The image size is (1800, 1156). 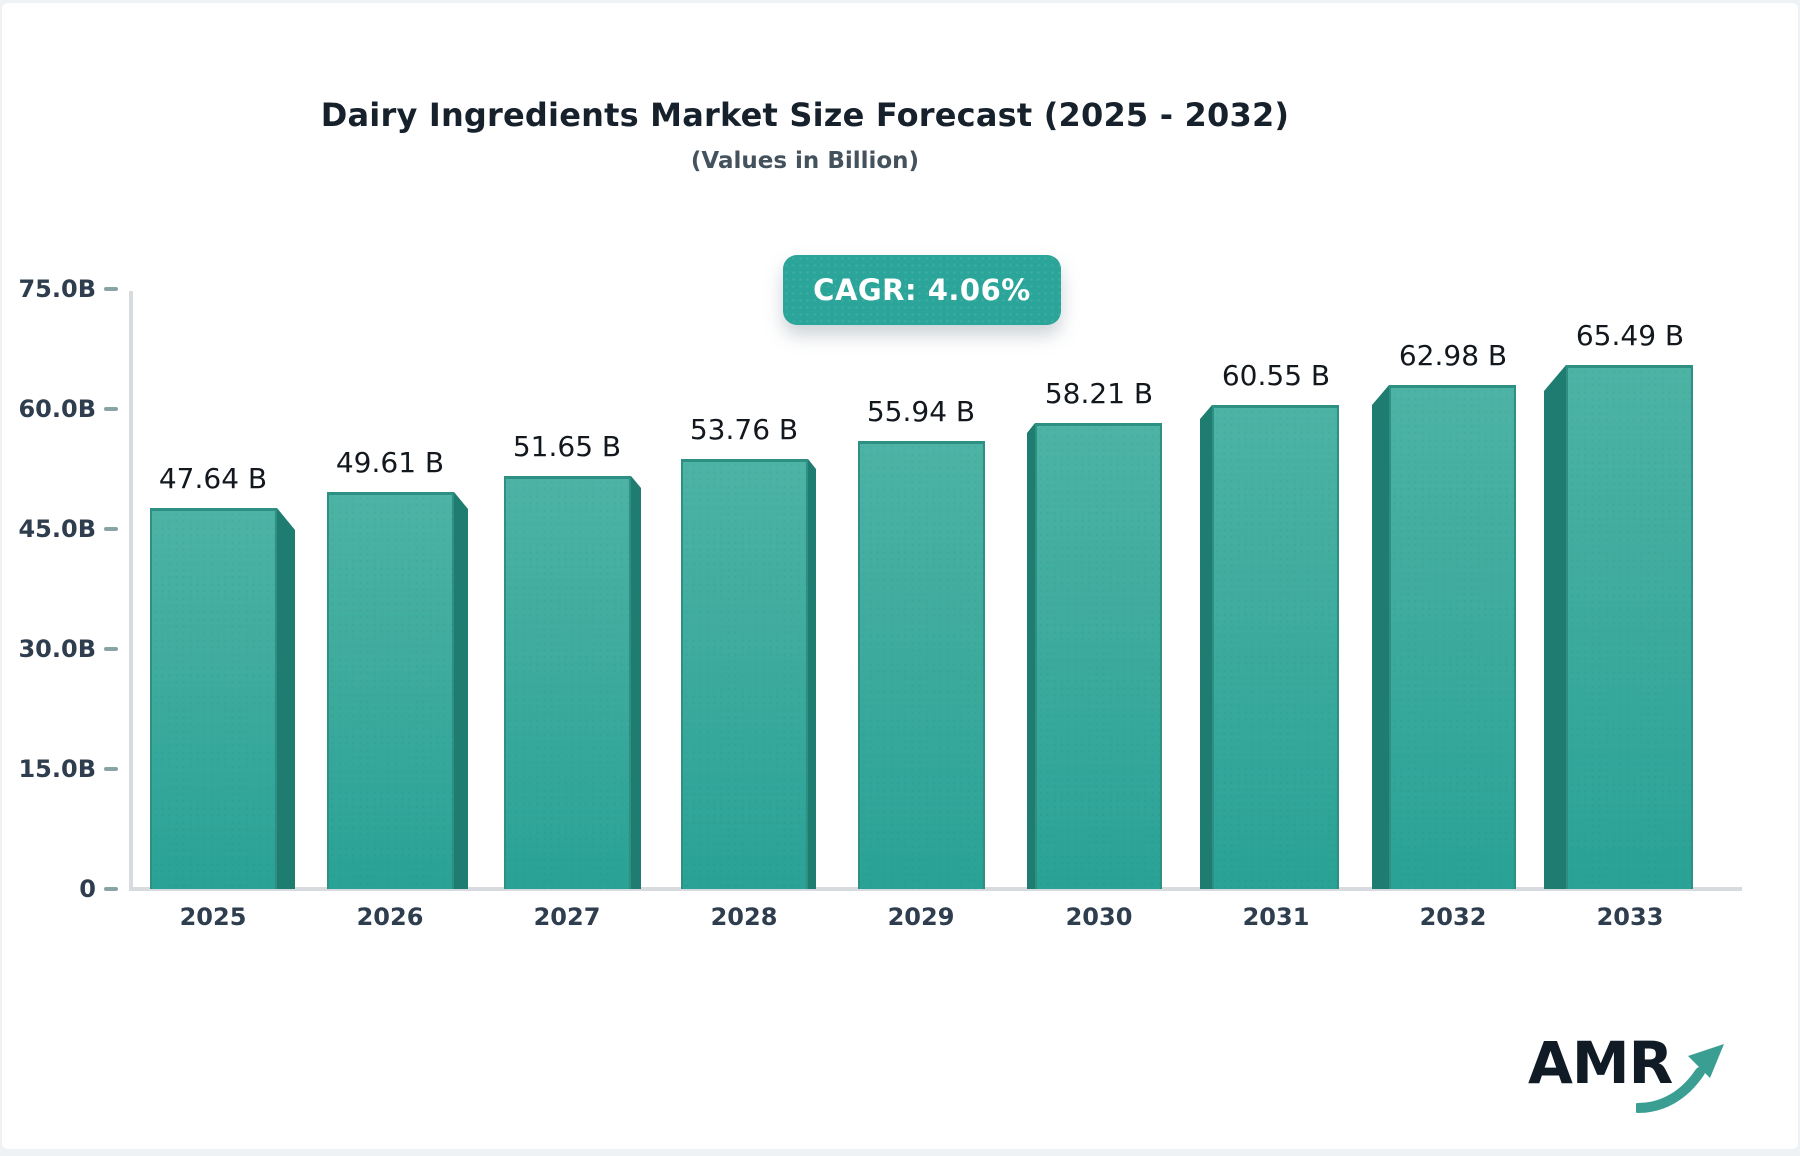 What do you see at coordinates (87, 889) in the screenshot?
I see `y-axis-tick-label-0: 0` at bounding box center [87, 889].